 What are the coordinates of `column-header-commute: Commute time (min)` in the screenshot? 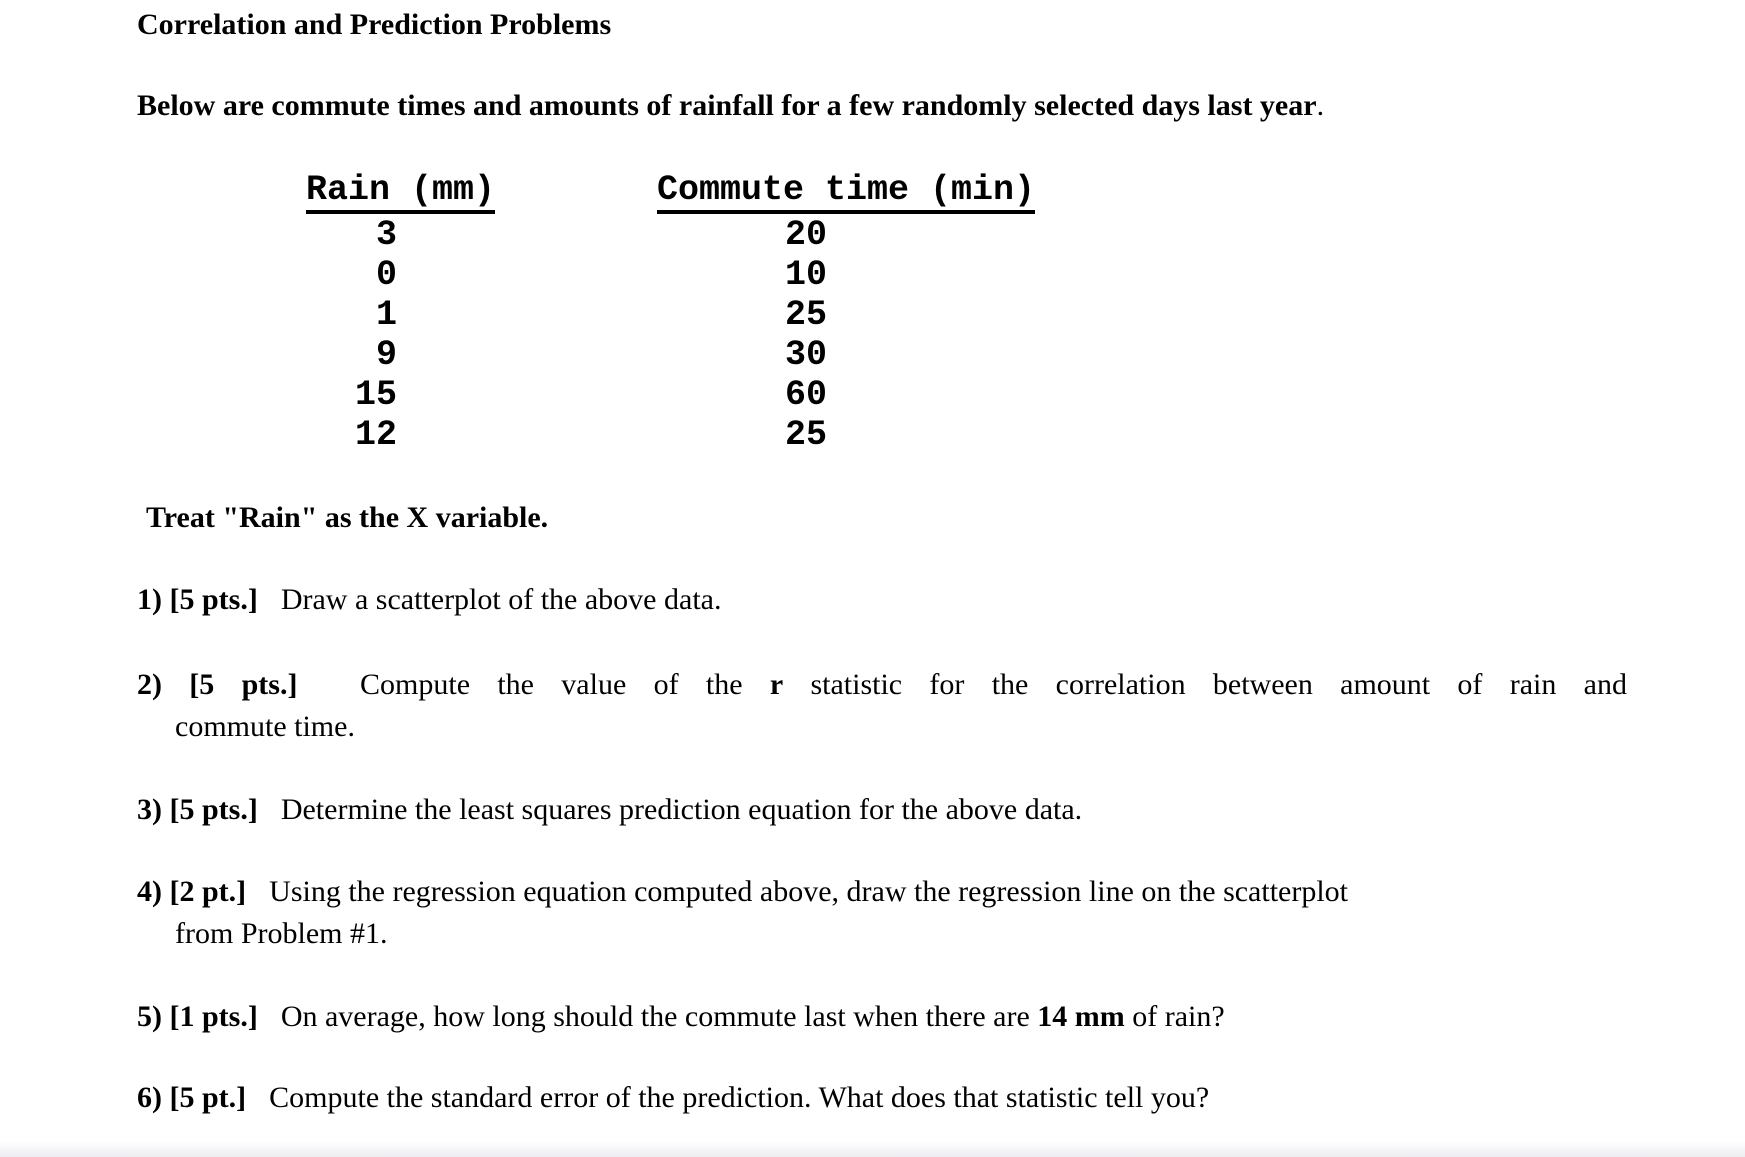 It's located at (846, 192).